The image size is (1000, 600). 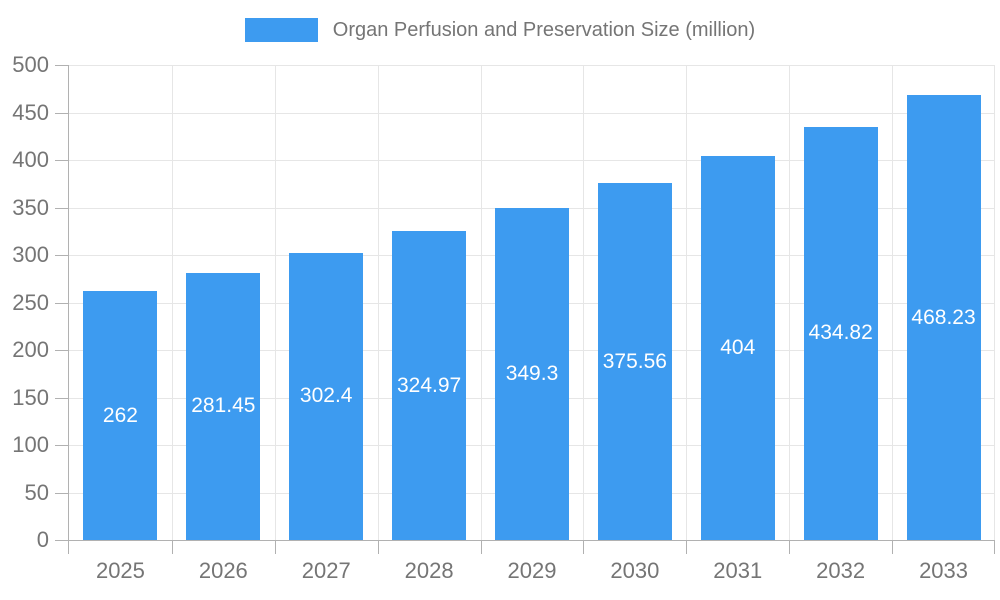 I want to click on bar-value-label: 324.97, so click(x=429, y=385).